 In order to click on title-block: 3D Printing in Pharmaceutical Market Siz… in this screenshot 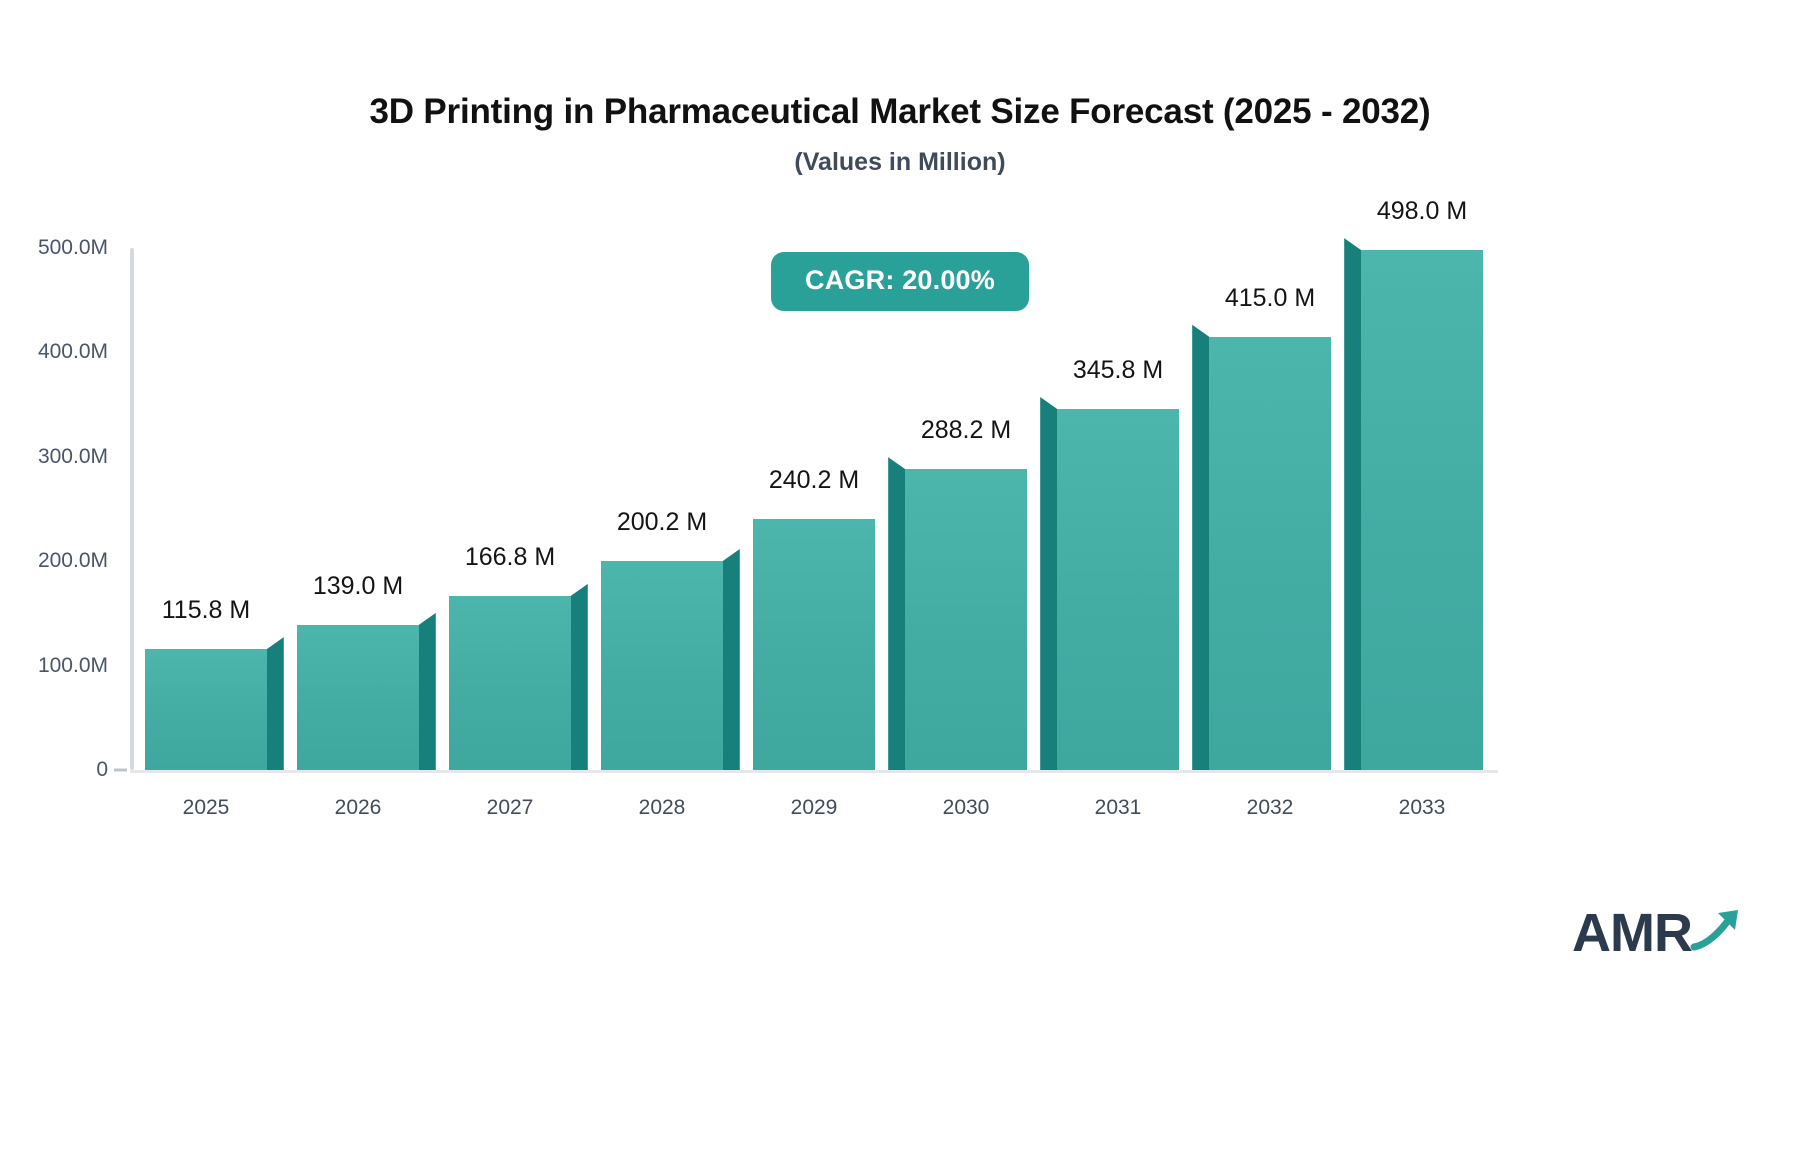, I will do `click(900, 134)`.